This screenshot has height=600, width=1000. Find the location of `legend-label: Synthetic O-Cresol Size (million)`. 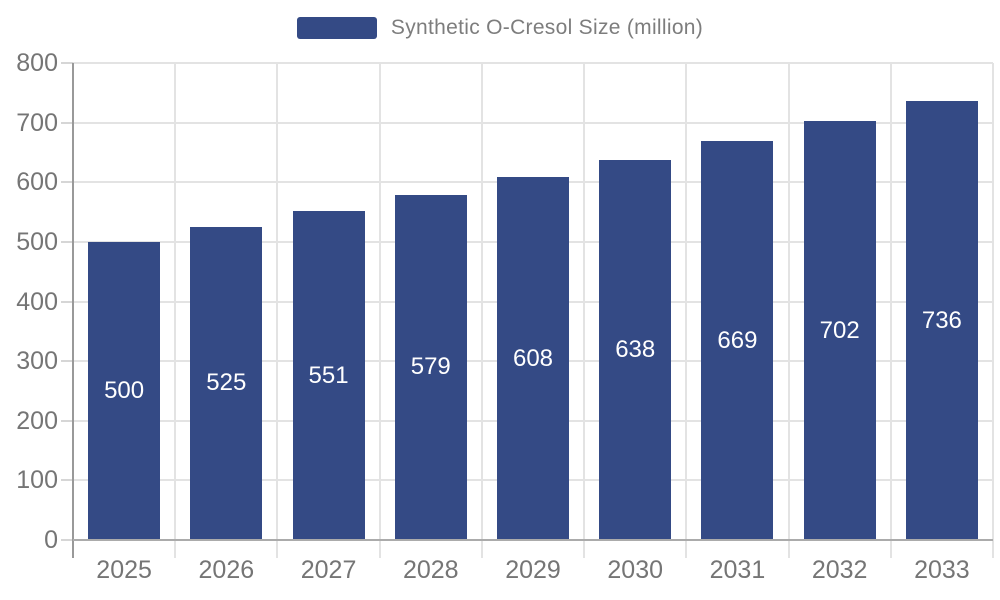

legend-label: Synthetic O-Cresol Size (million) is located at coordinates (547, 27).